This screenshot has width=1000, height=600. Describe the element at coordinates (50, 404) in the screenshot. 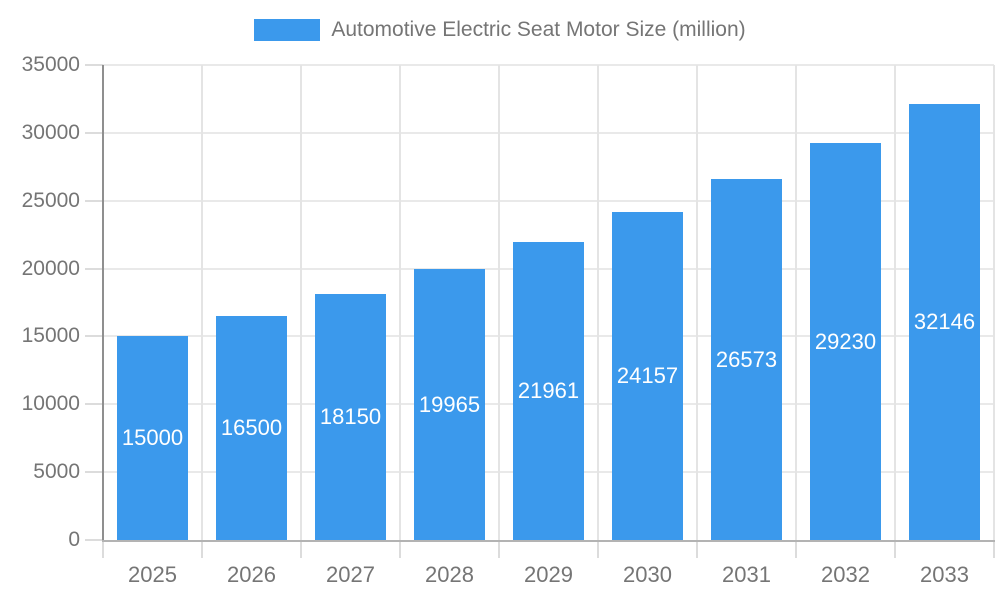

I see `y-axis-label: 10000` at that location.